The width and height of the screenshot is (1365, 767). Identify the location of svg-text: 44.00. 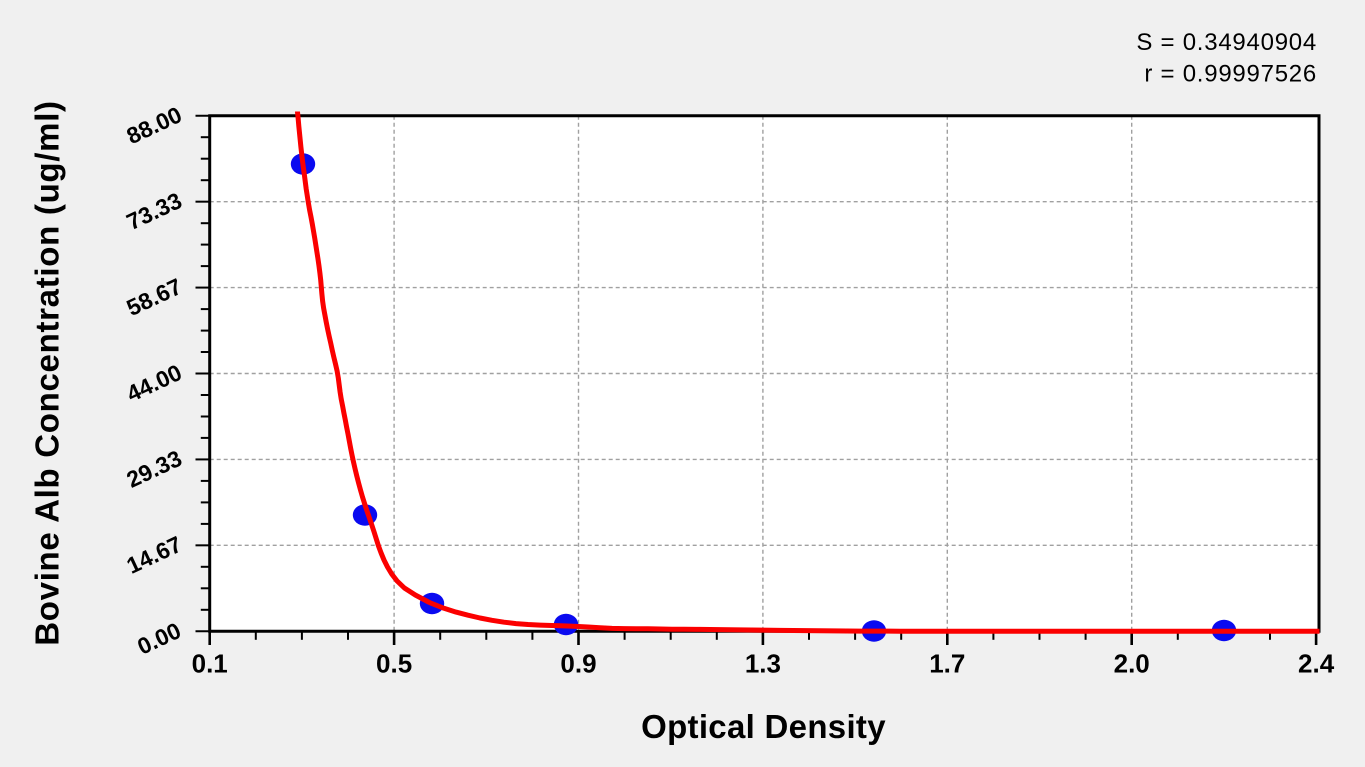
(154, 383).